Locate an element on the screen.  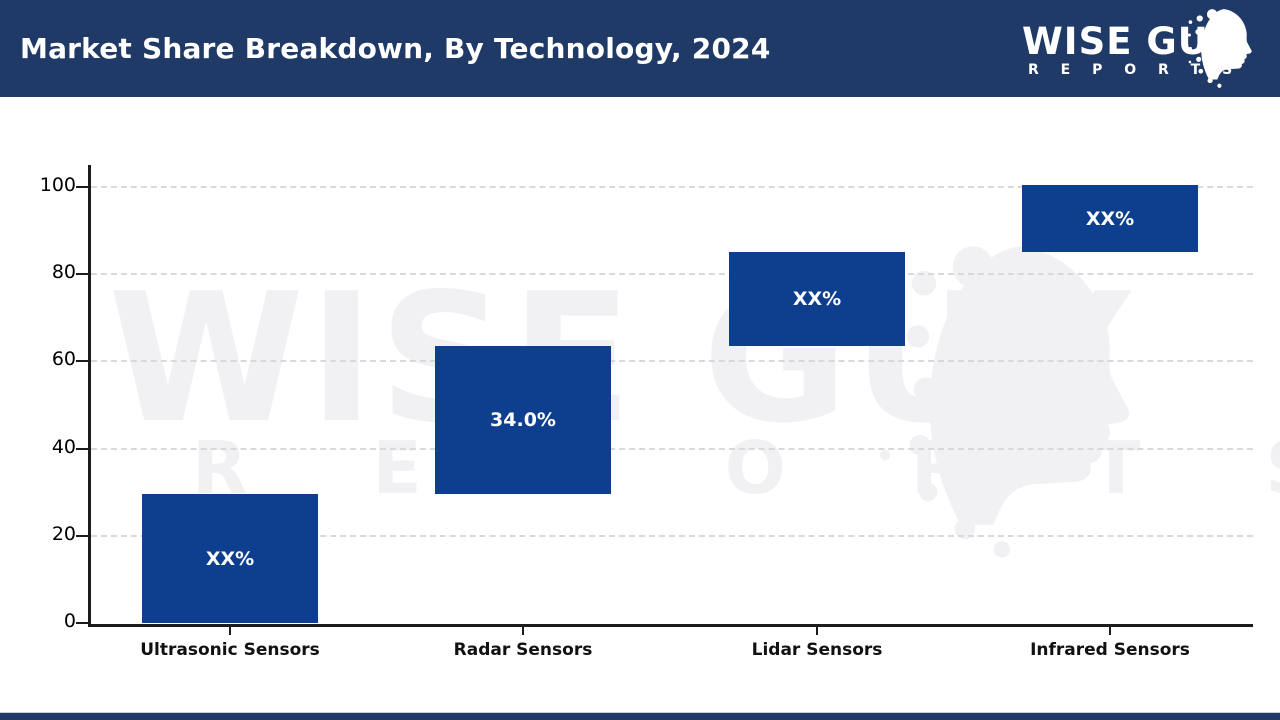
logo: WISE GUY R E P O R T S is located at coordinates (1145, 48).